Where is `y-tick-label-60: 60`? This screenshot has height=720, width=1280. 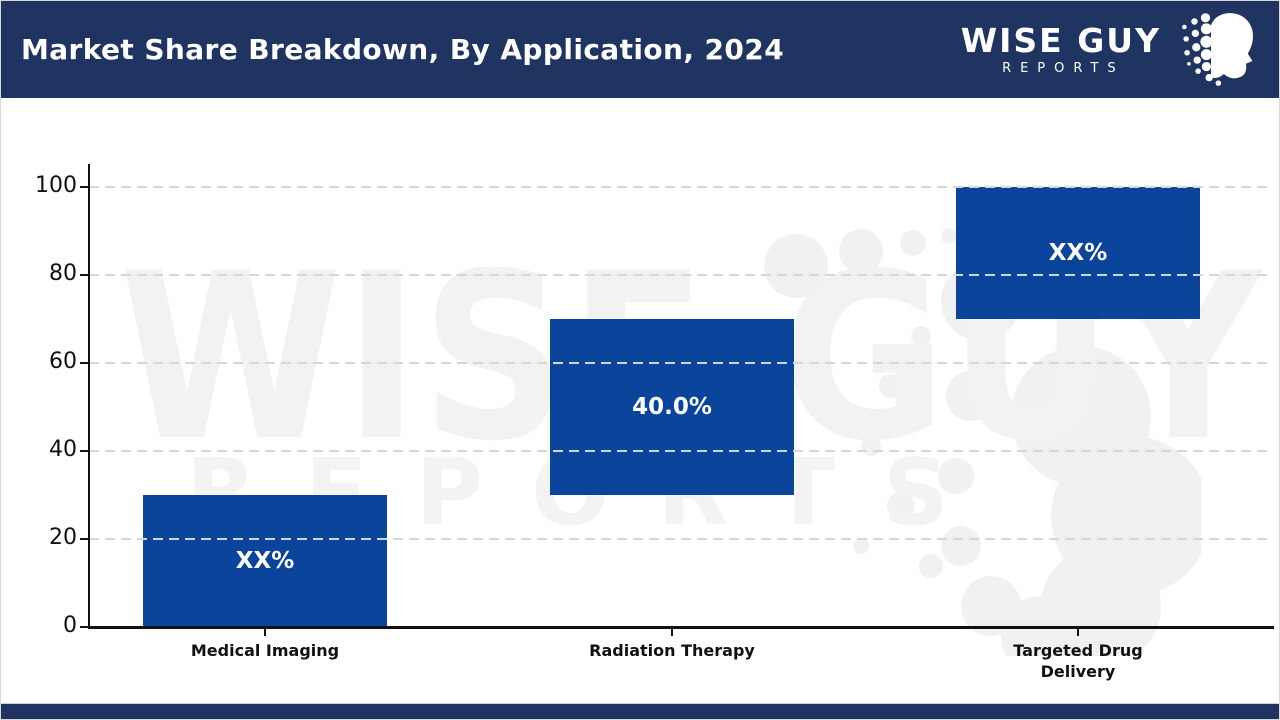
y-tick-label-60: 60 is located at coordinates (63, 361).